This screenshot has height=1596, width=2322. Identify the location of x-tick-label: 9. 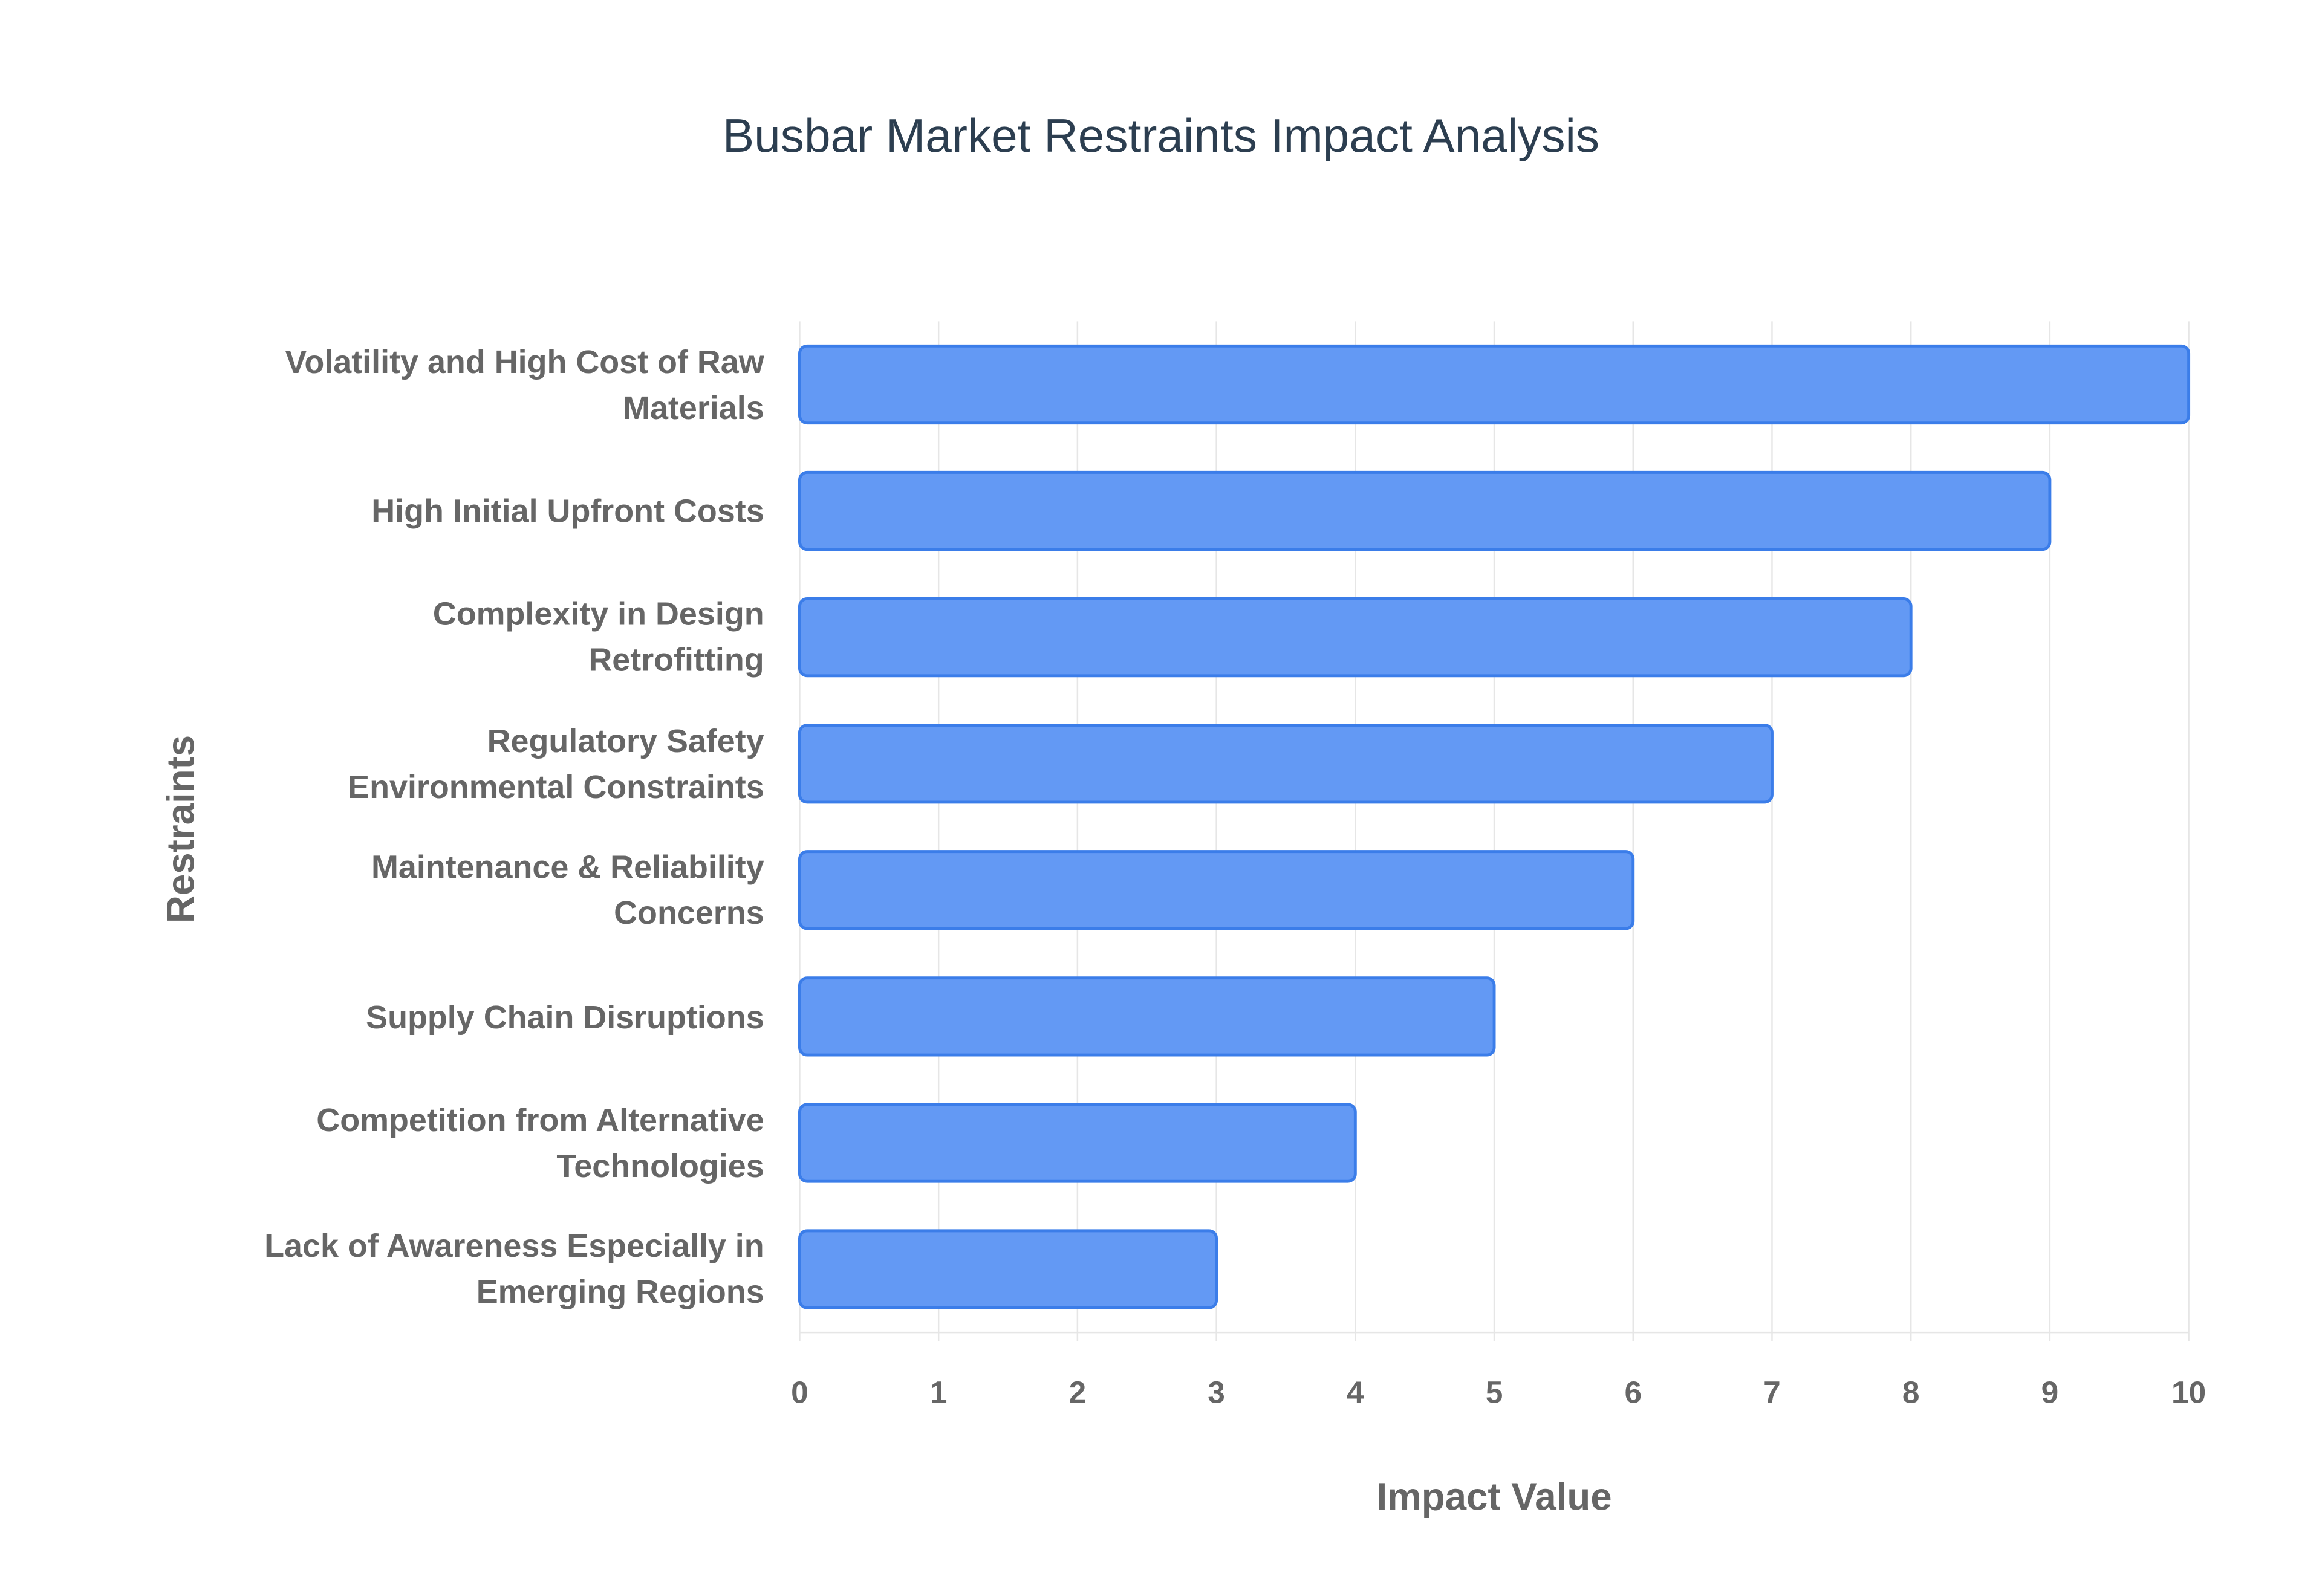
(2050, 1392).